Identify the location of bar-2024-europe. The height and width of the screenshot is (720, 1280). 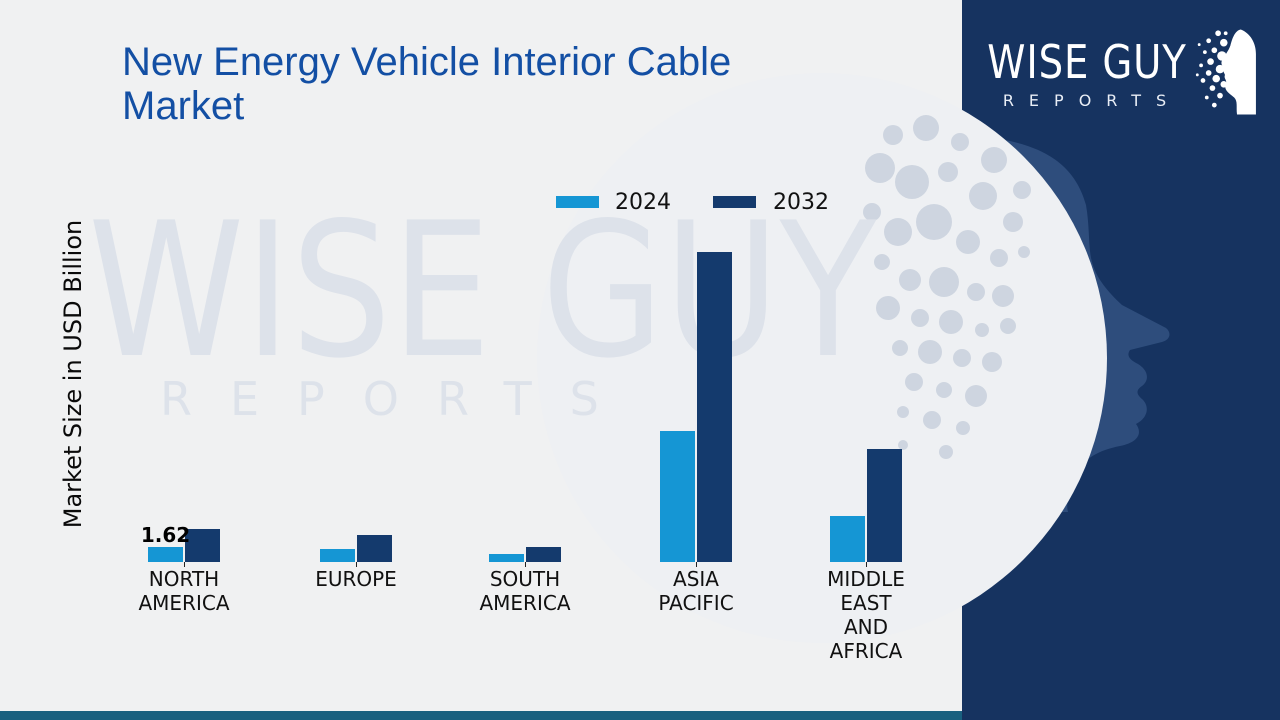
(337, 555).